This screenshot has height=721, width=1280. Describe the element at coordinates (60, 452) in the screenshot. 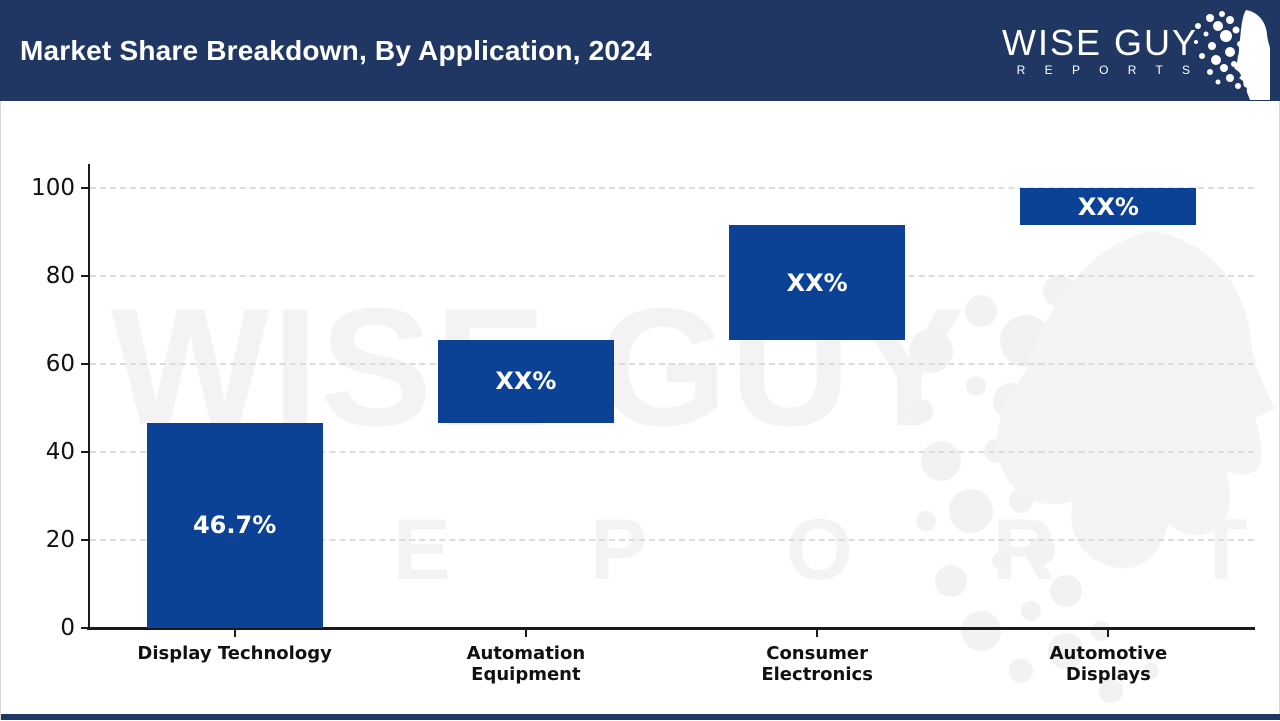

I see `y-tick-label-40: 40` at that location.